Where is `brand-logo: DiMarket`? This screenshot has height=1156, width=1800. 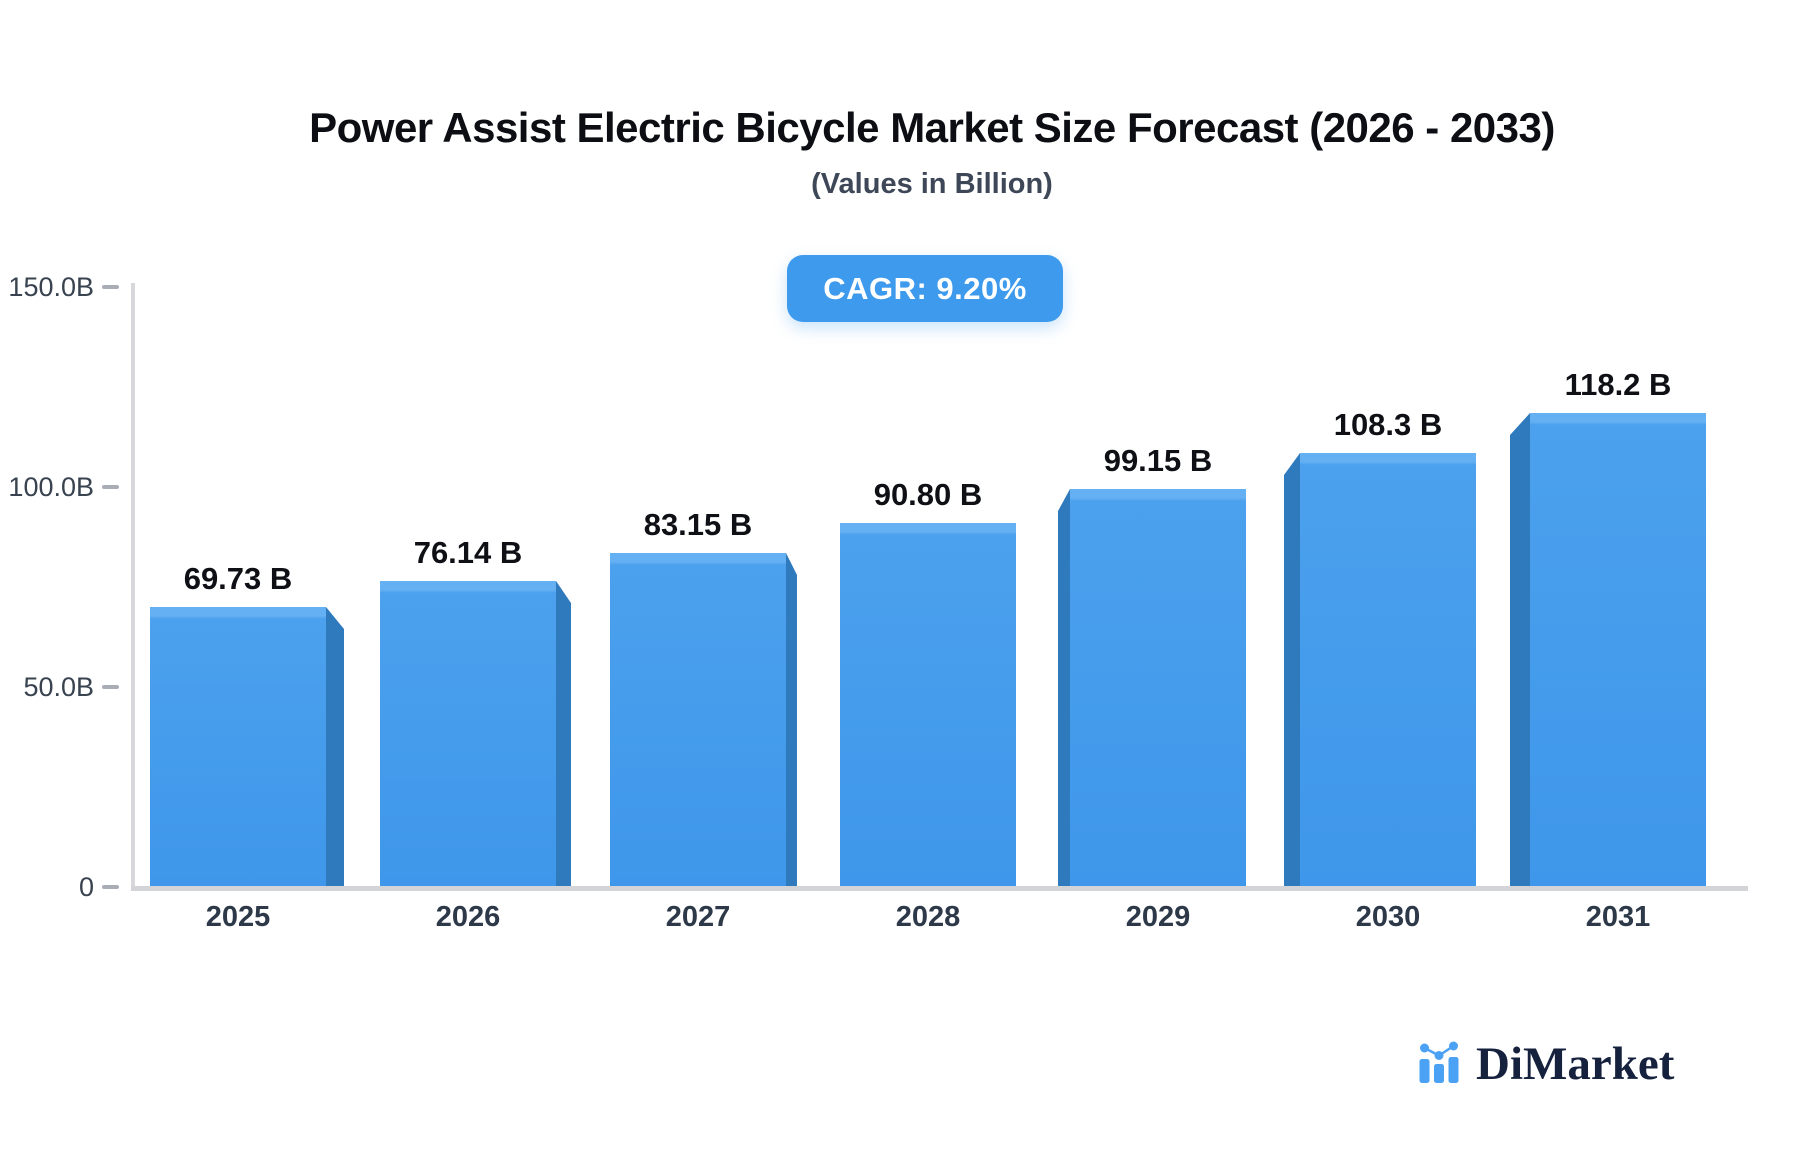 brand-logo: DiMarket is located at coordinates (1546, 1064).